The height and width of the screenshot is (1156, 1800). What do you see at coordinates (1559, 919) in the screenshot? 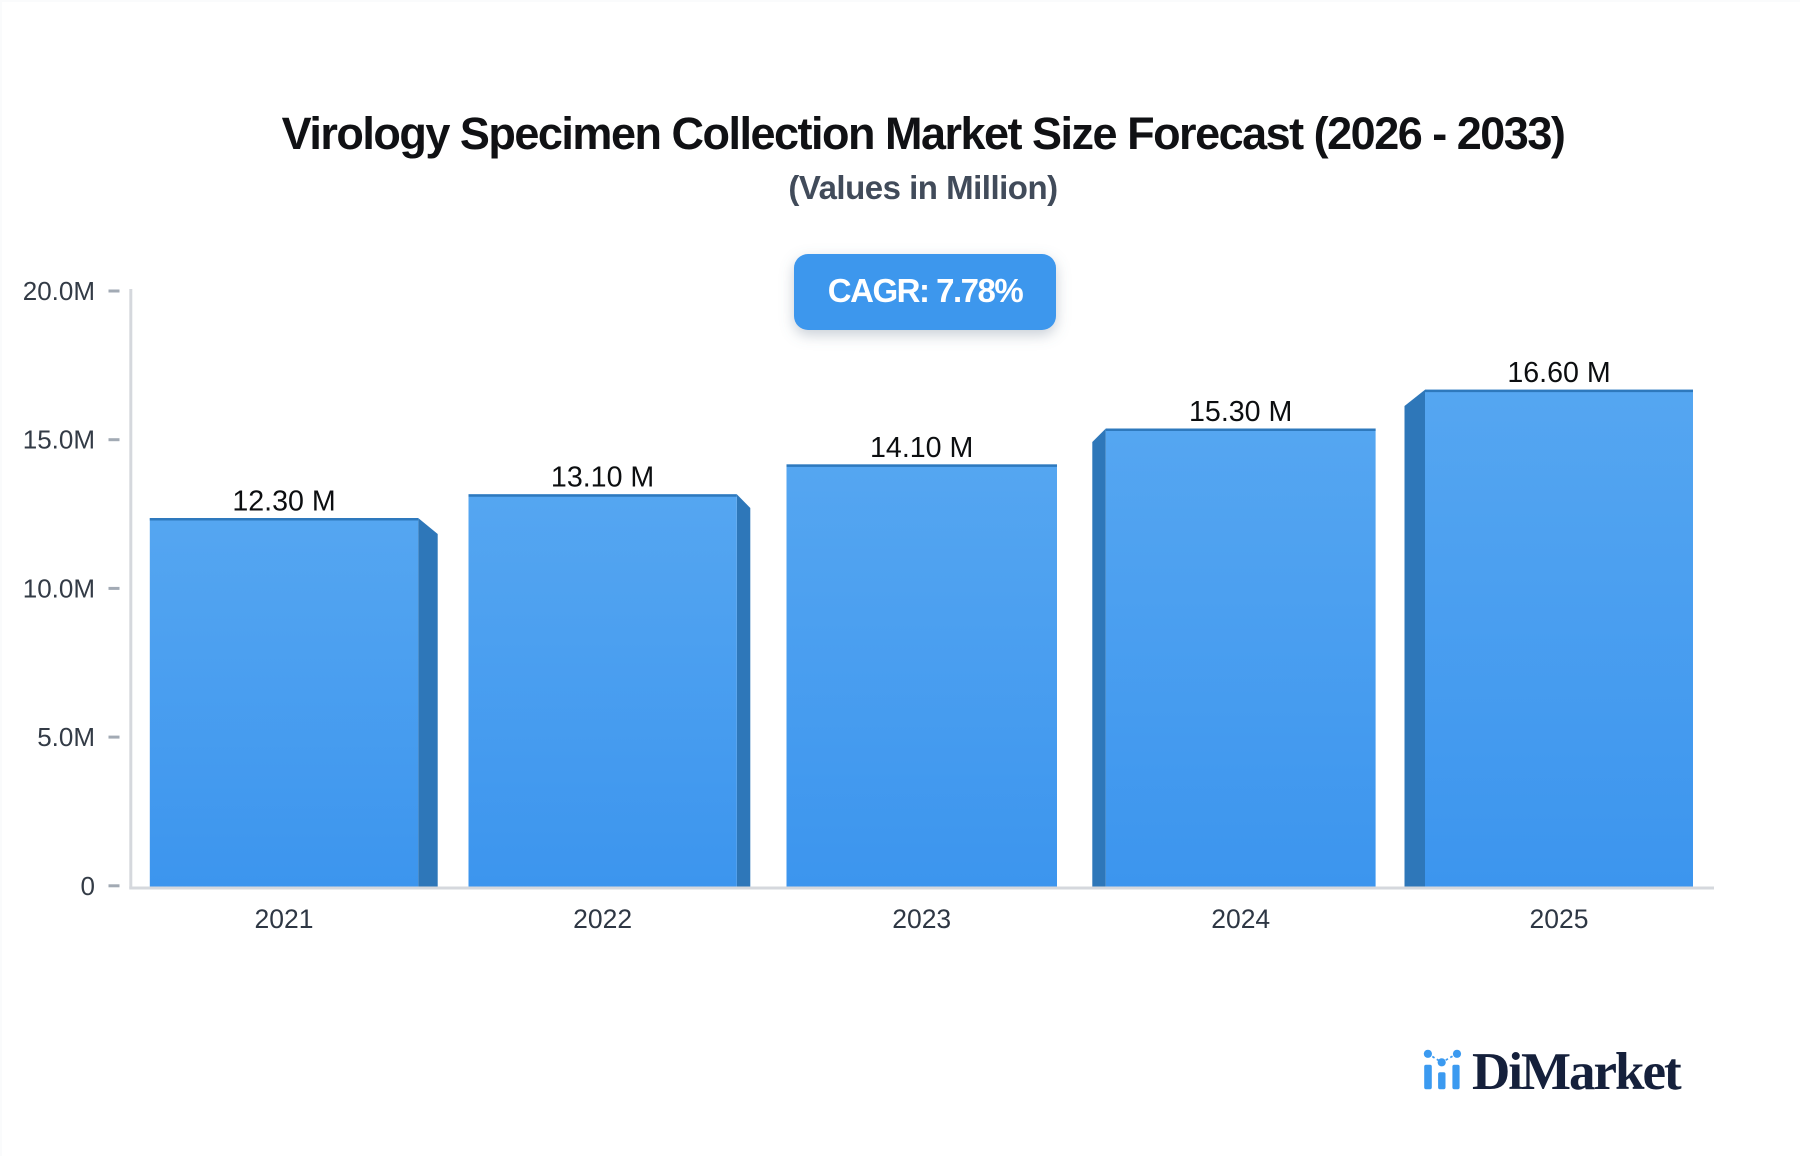
I see `svg-text: 2025` at bounding box center [1559, 919].